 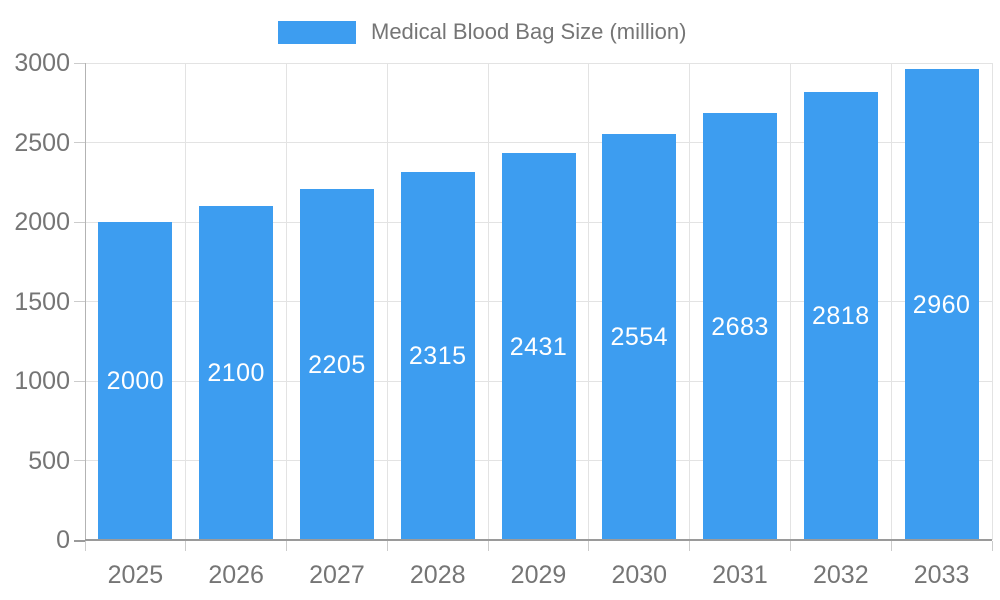 I want to click on bar-value-label: 2000, so click(x=135, y=381).